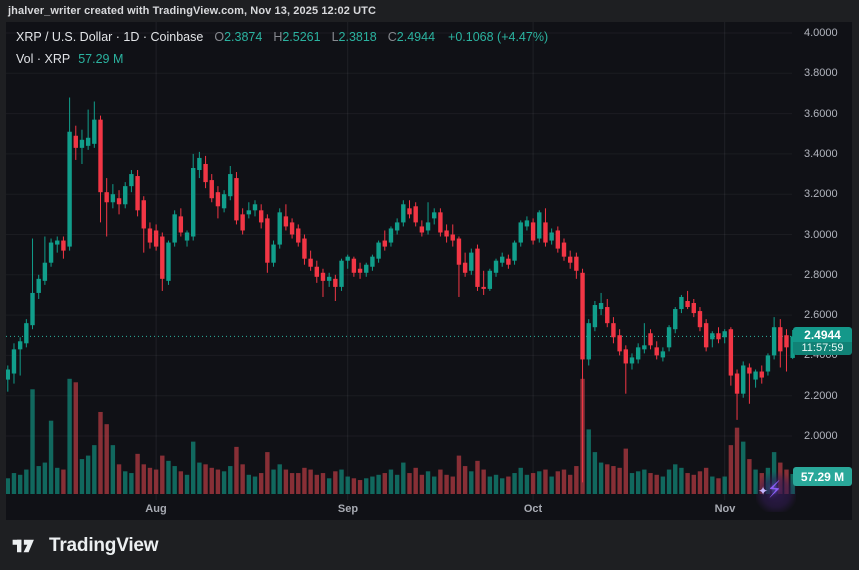 The image size is (859, 570). What do you see at coordinates (297, 37) in the screenshot?
I see `ohlc-high: H2.5261` at bounding box center [297, 37].